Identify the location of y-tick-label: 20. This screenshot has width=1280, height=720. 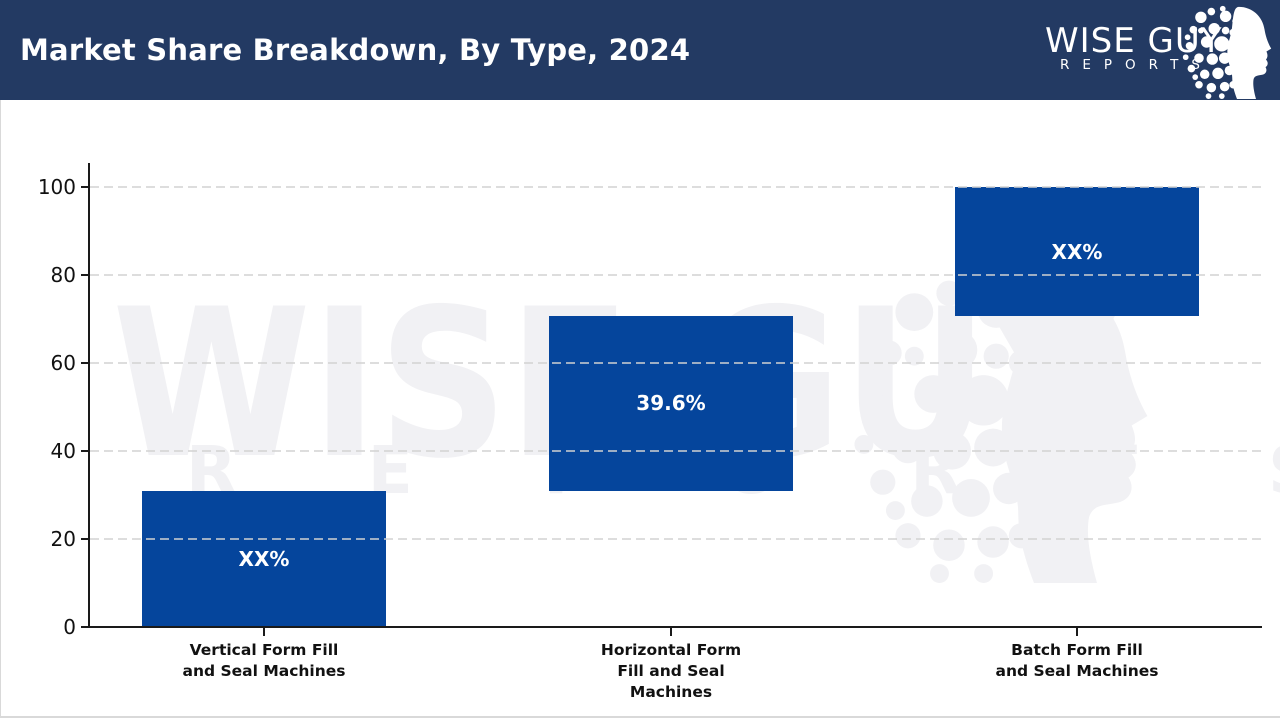
(63, 539).